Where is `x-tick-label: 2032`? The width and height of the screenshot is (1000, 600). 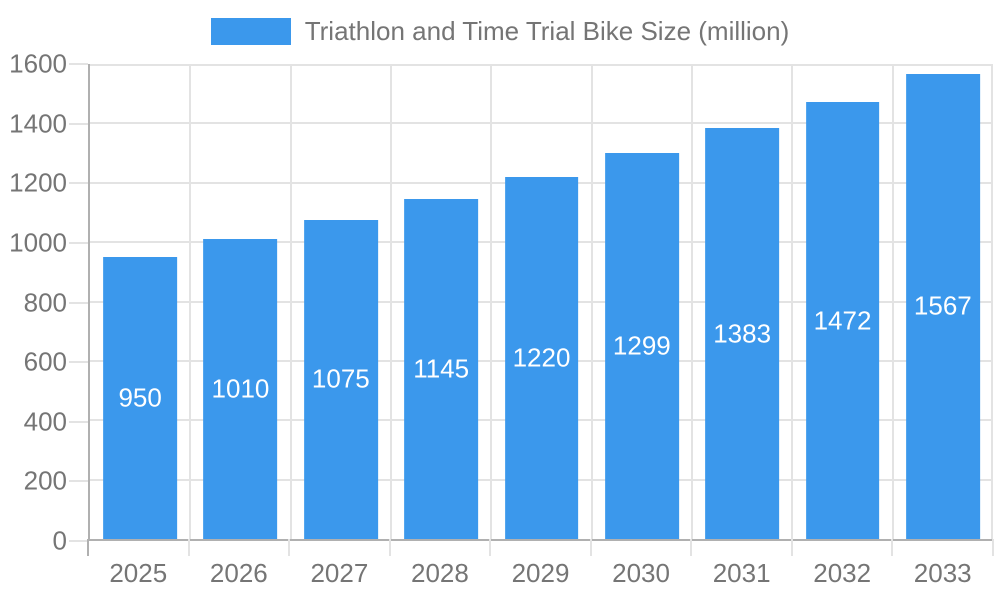 x-tick-label: 2032 is located at coordinates (842, 573).